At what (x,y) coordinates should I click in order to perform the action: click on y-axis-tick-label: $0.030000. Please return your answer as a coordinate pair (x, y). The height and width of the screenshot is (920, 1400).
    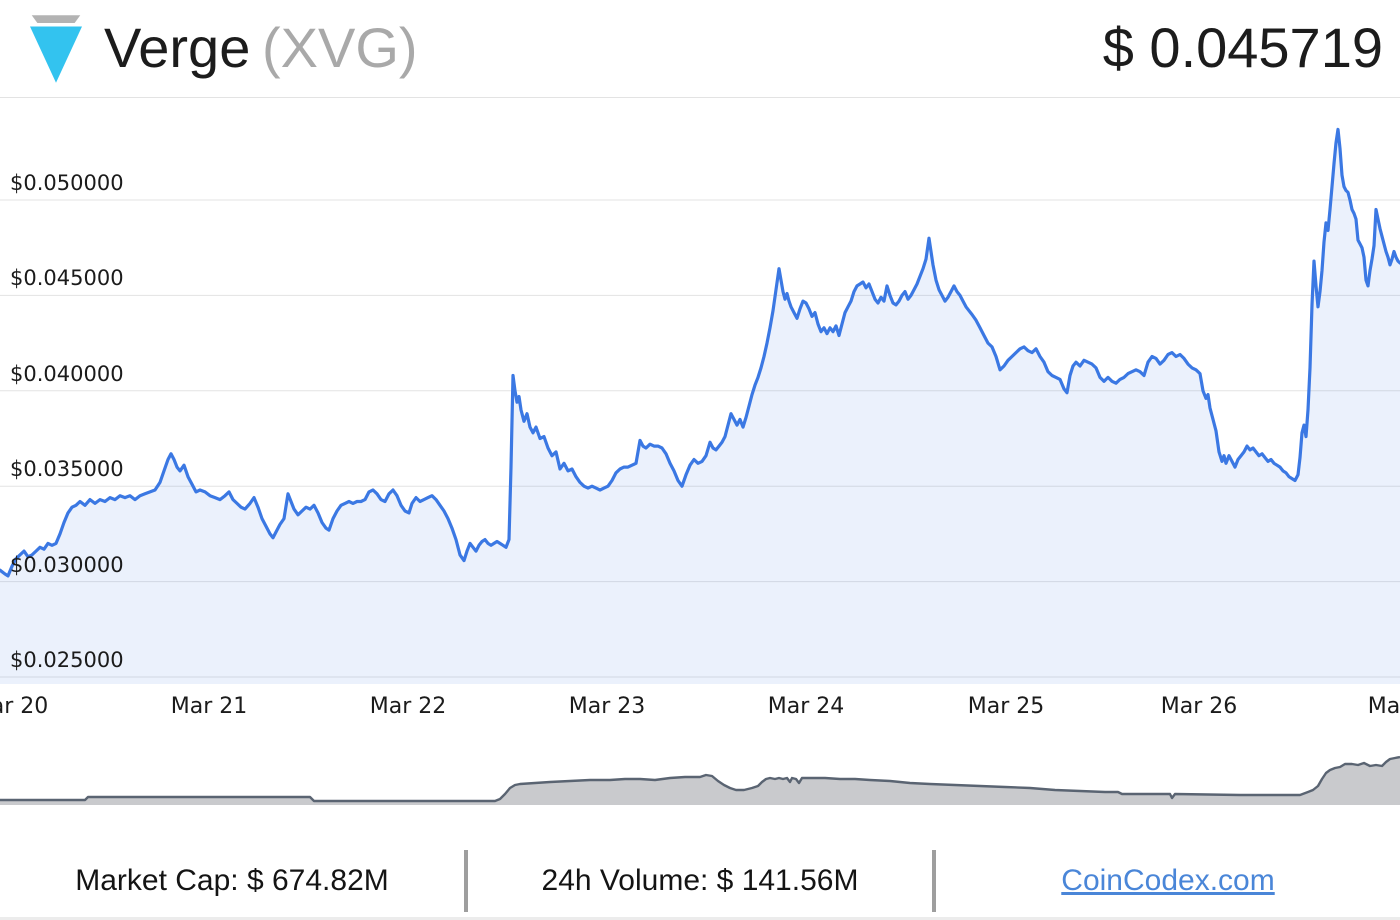
    Looking at the image, I should click on (67, 564).